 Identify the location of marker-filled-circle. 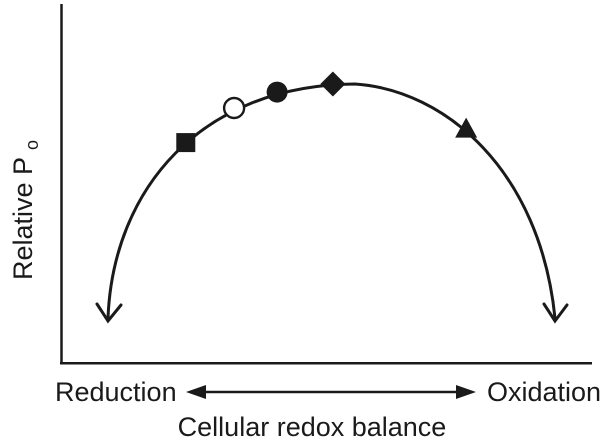
(277, 92).